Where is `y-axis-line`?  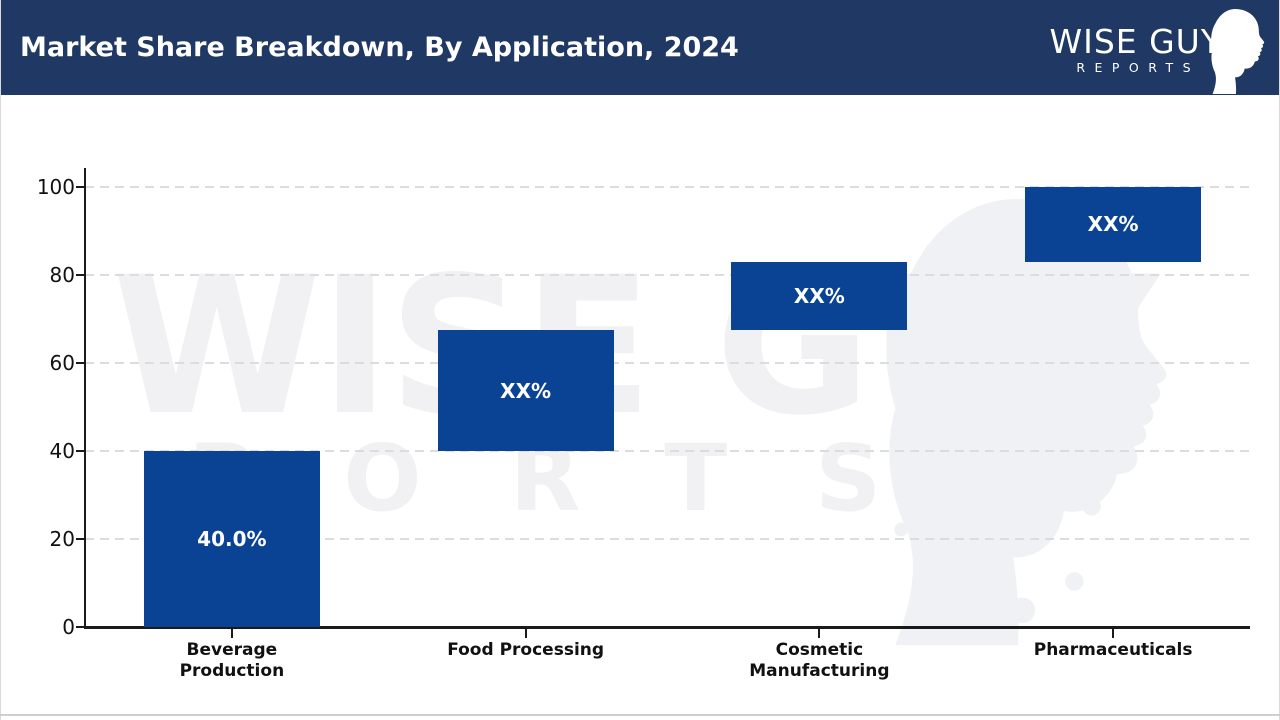
y-axis-line is located at coordinates (85, 398).